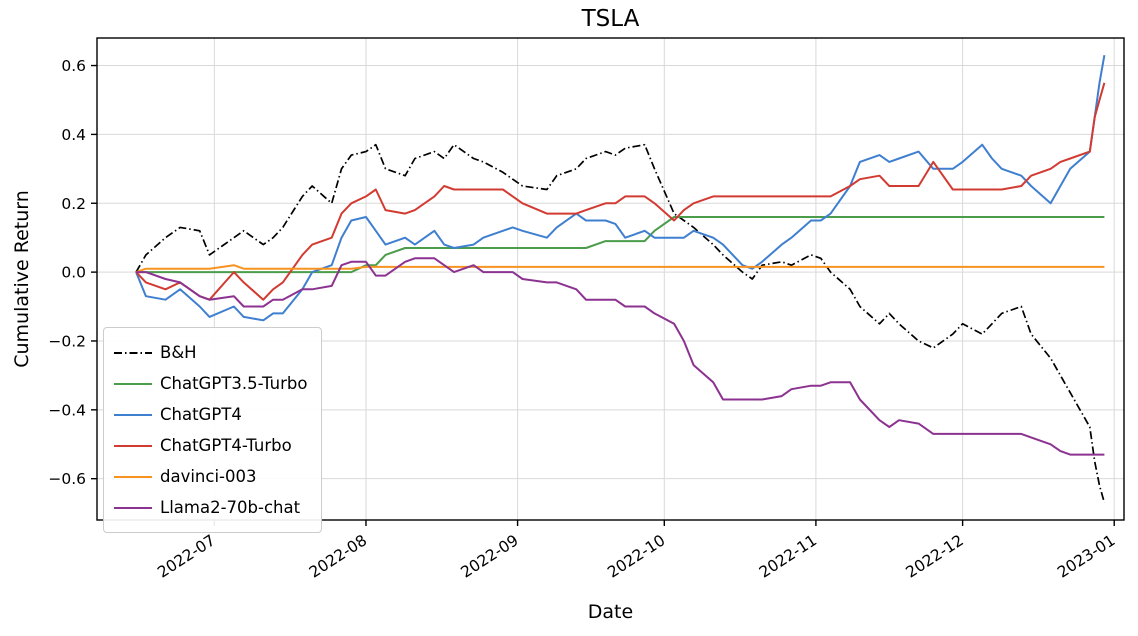 Image resolution: width=1138 pixels, height=636 pixels. Describe the element at coordinates (73, 273) in the screenshot. I see `y-tick-label: 0.0` at that location.